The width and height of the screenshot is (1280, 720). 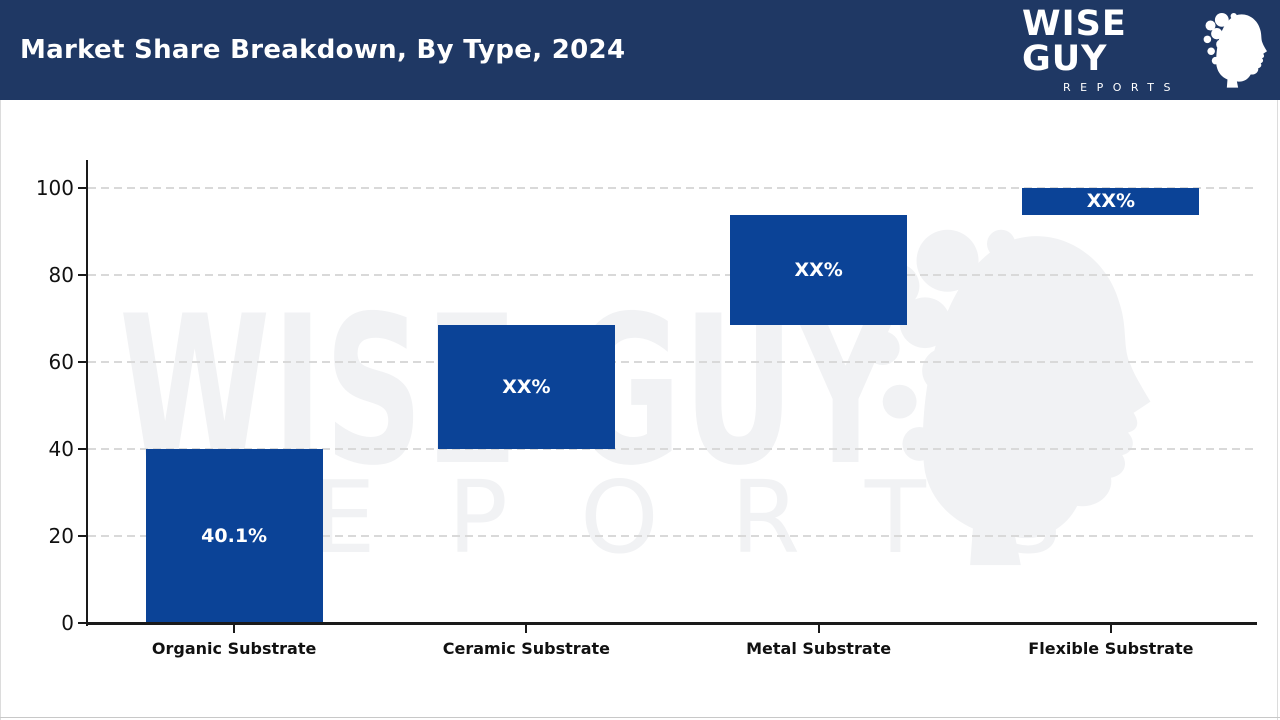 I want to click on x-axis, so click(x=671, y=623).